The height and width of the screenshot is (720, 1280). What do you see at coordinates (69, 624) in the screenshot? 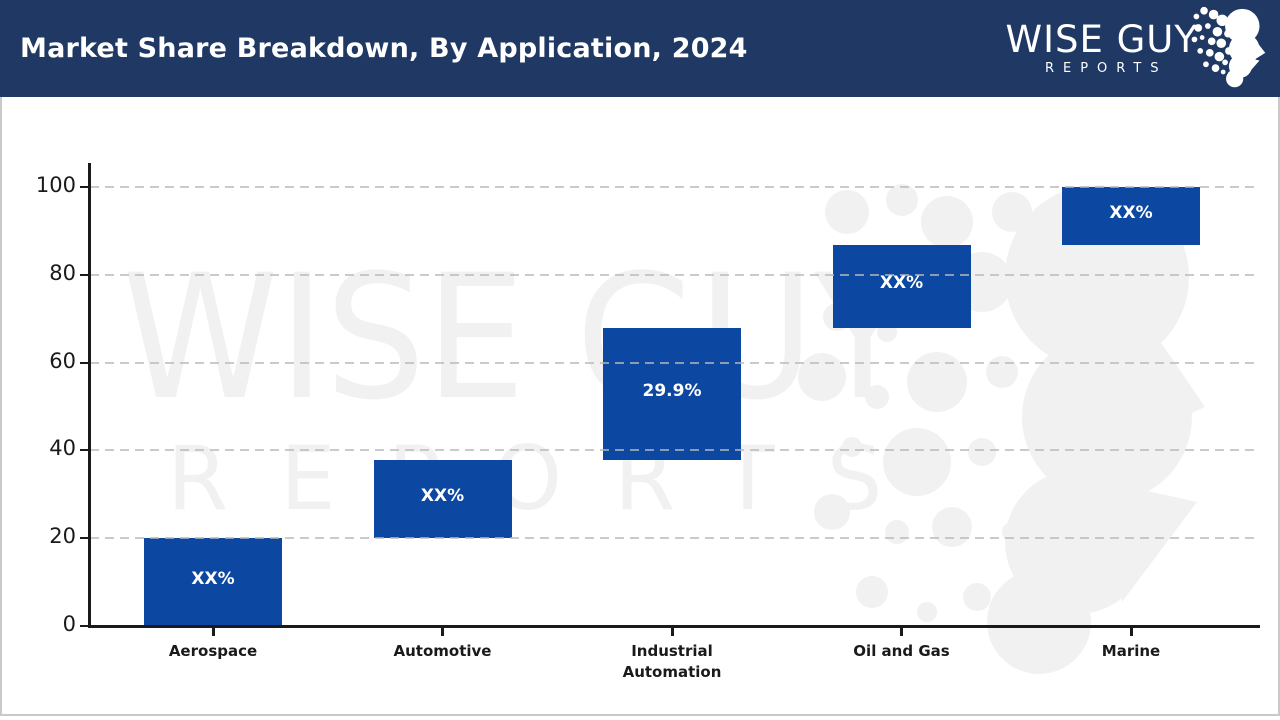
I see `y-tick-label: 0` at bounding box center [69, 624].